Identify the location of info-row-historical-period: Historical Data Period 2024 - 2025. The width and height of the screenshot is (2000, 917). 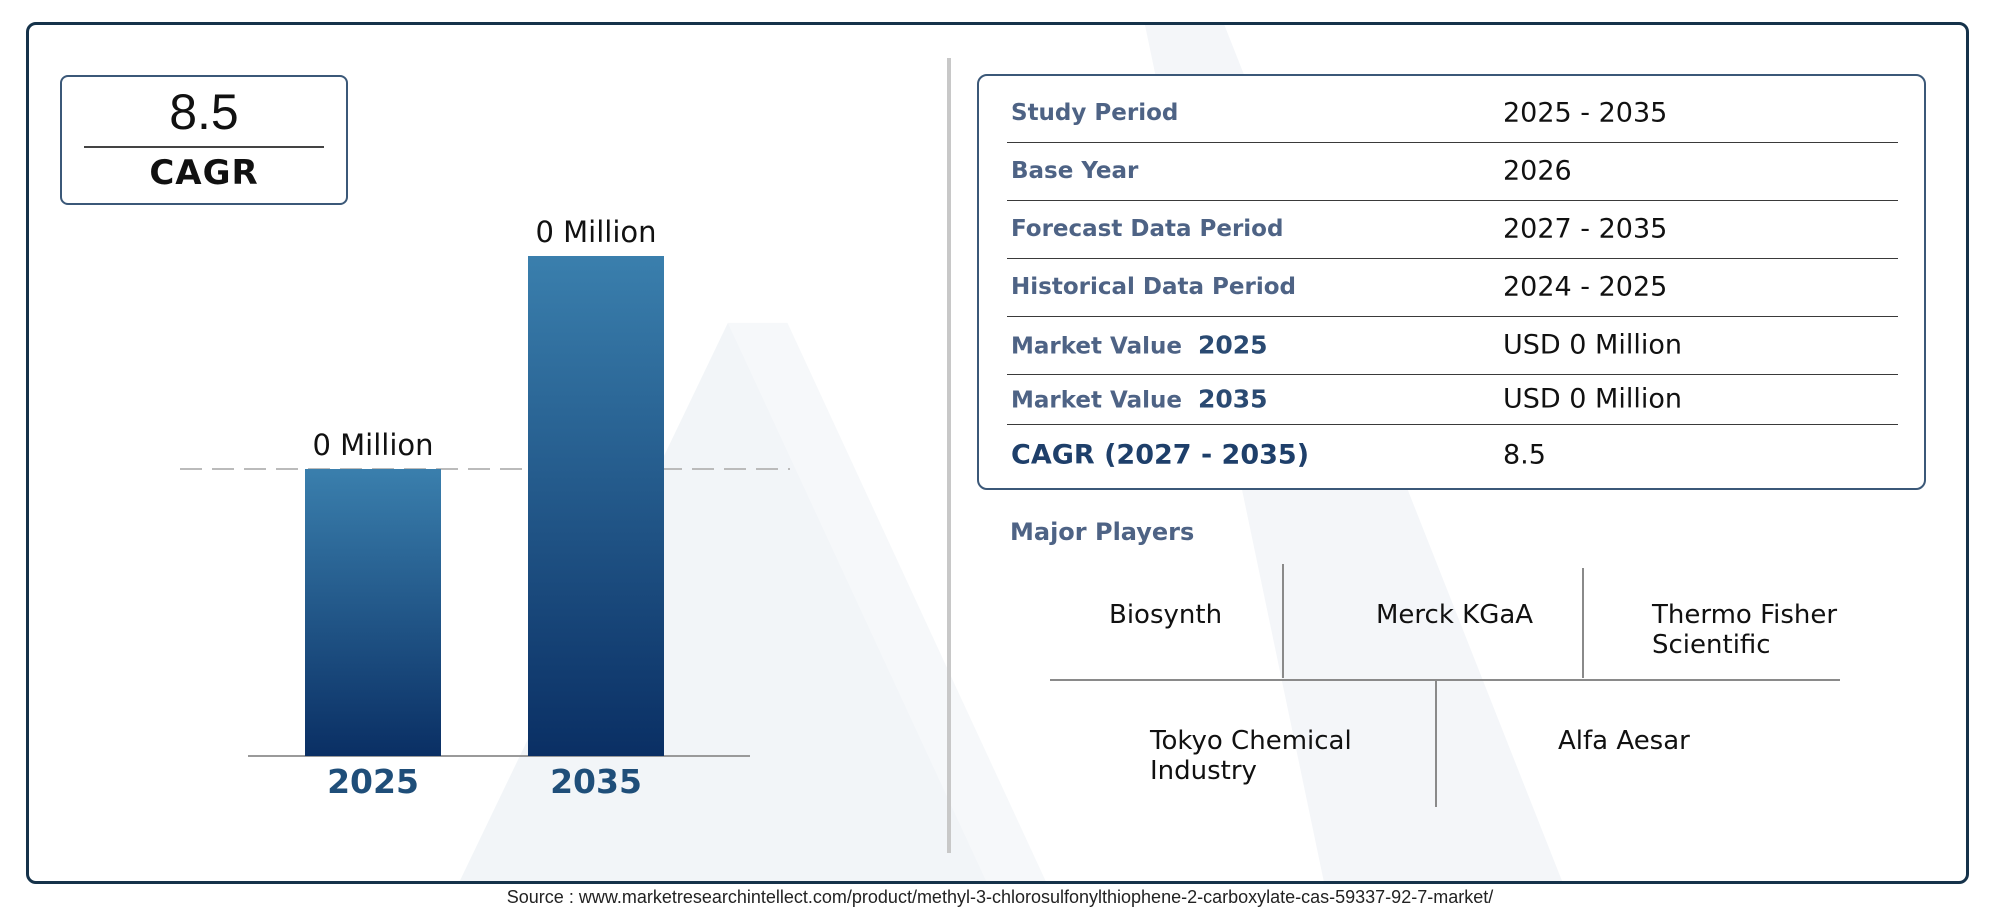
(1452, 287).